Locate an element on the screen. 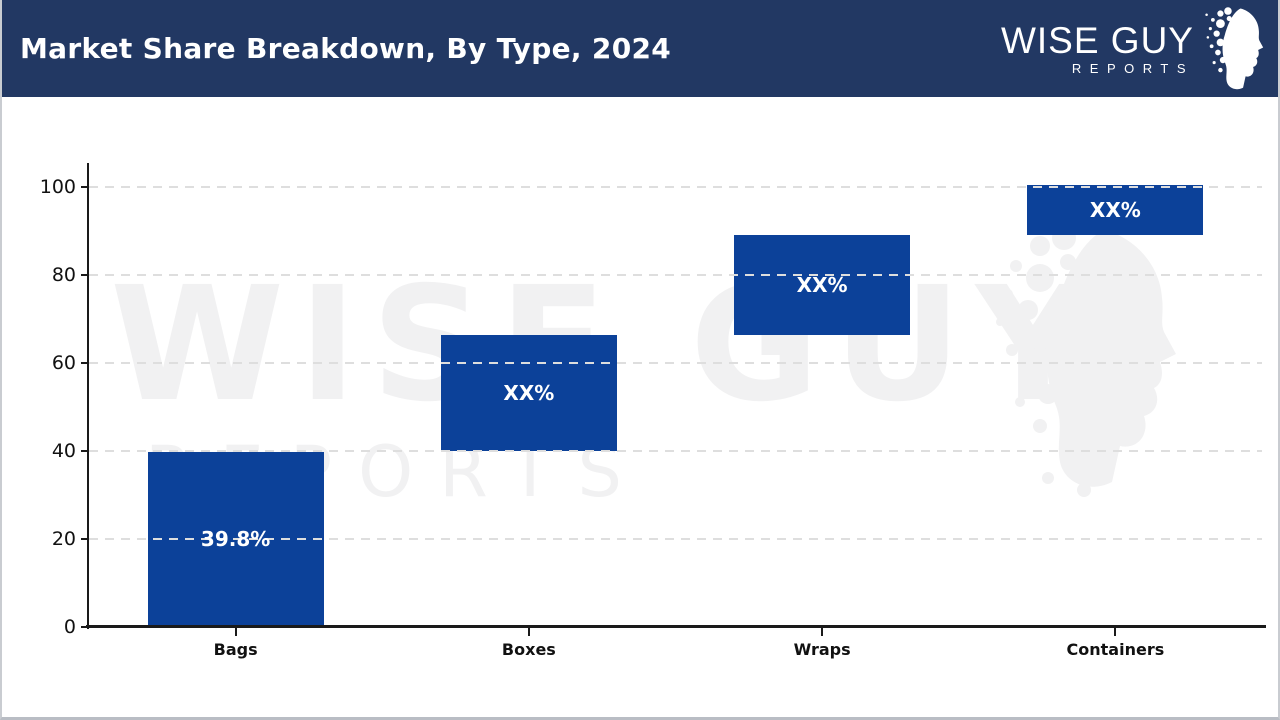  x-tick-bags is located at coordinates (235, 632).